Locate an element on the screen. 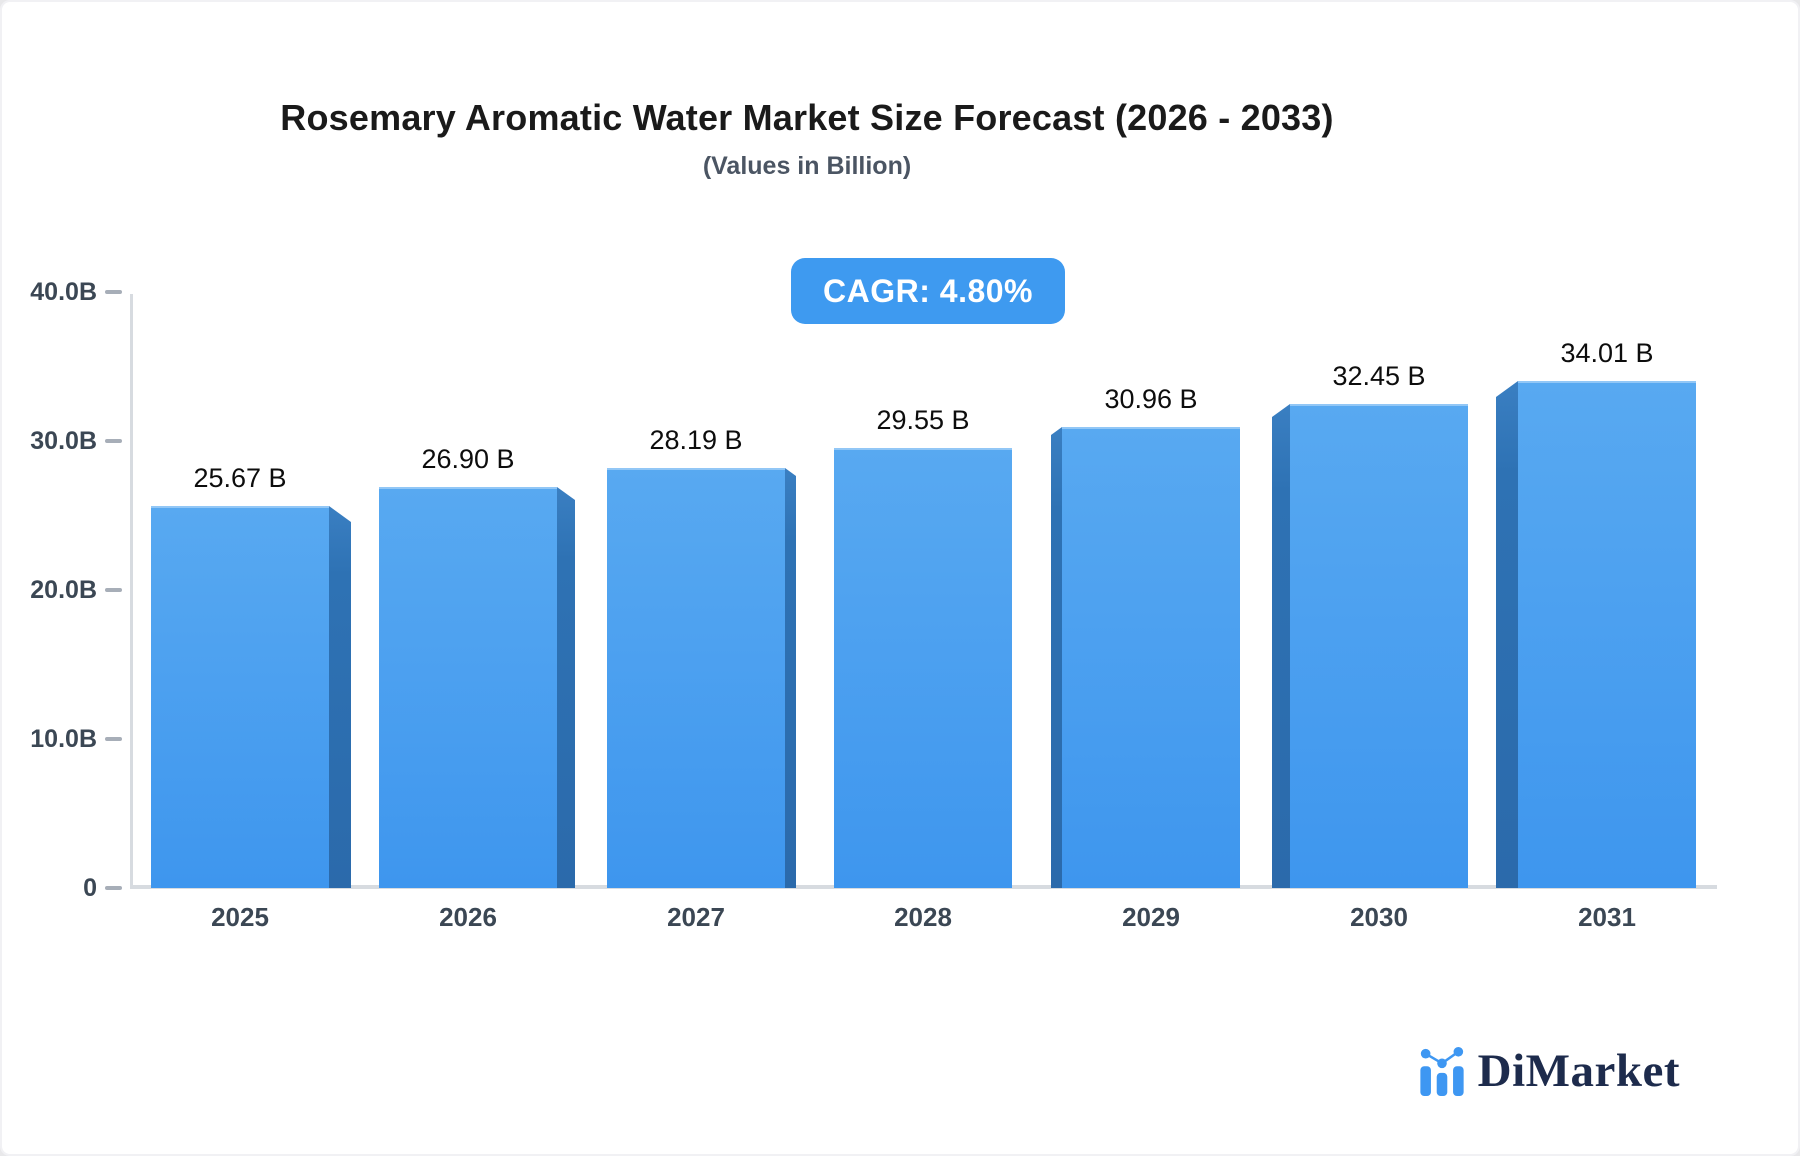  x-axis-label: 2026 is located at coordinates (468, 917).